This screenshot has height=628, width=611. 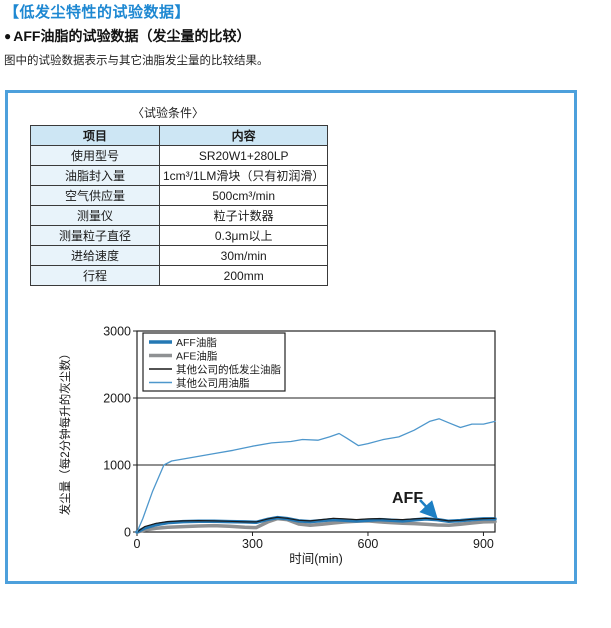 I want to click on x-tick-label: 300, so click(x=252, y=544).